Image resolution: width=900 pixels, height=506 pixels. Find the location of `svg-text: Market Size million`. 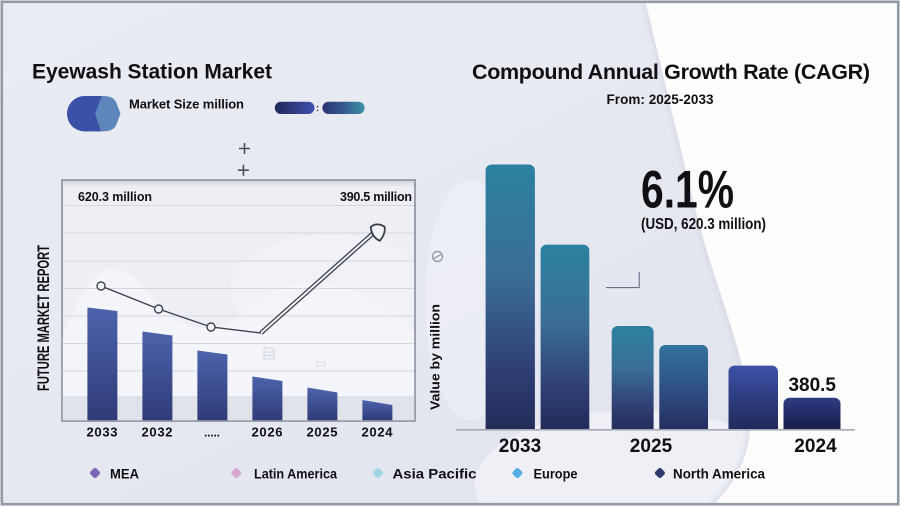

svg-text: Market Size million is located at coordinates (186, 104).